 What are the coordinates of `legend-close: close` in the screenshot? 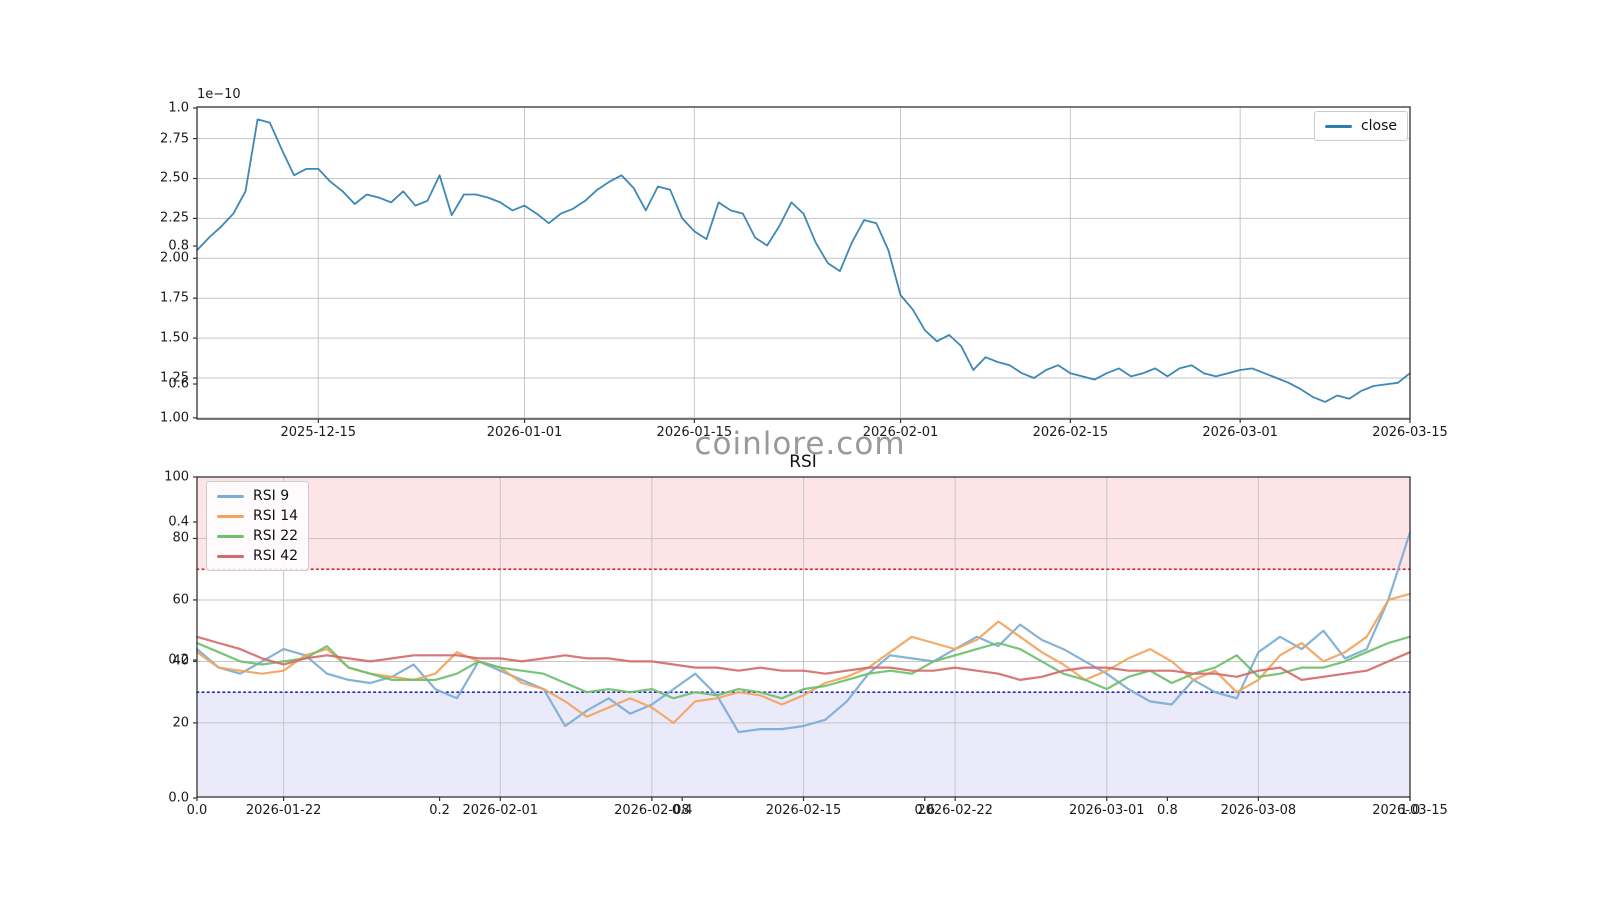 It's located at (1360, 126).